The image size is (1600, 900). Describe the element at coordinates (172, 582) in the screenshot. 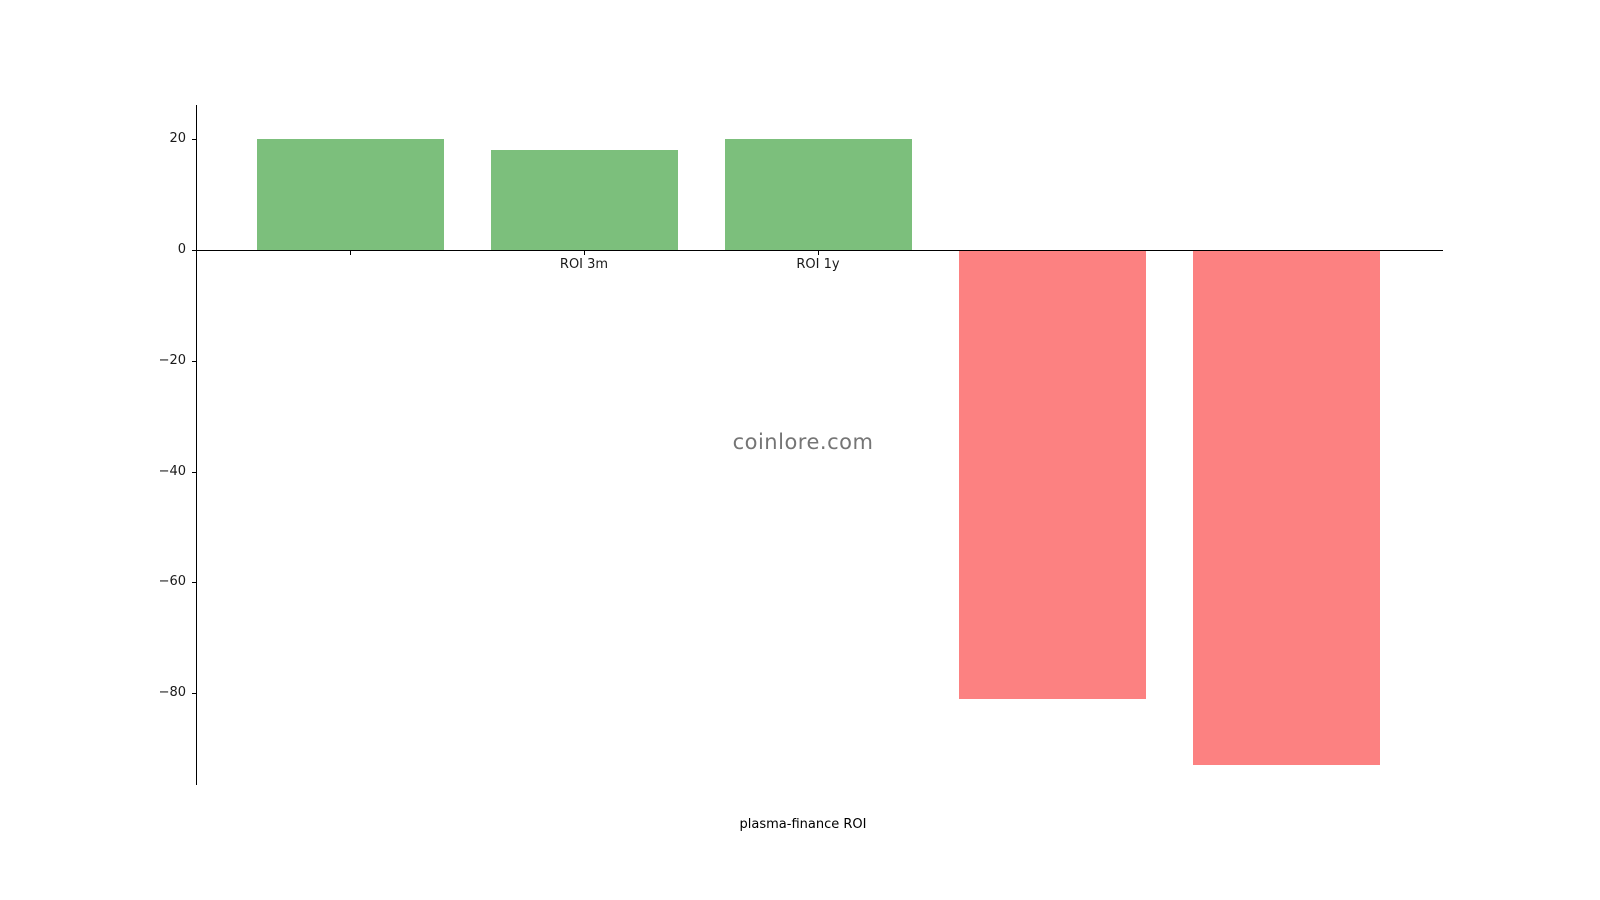

I see `y-tick-label: −60` at that location.